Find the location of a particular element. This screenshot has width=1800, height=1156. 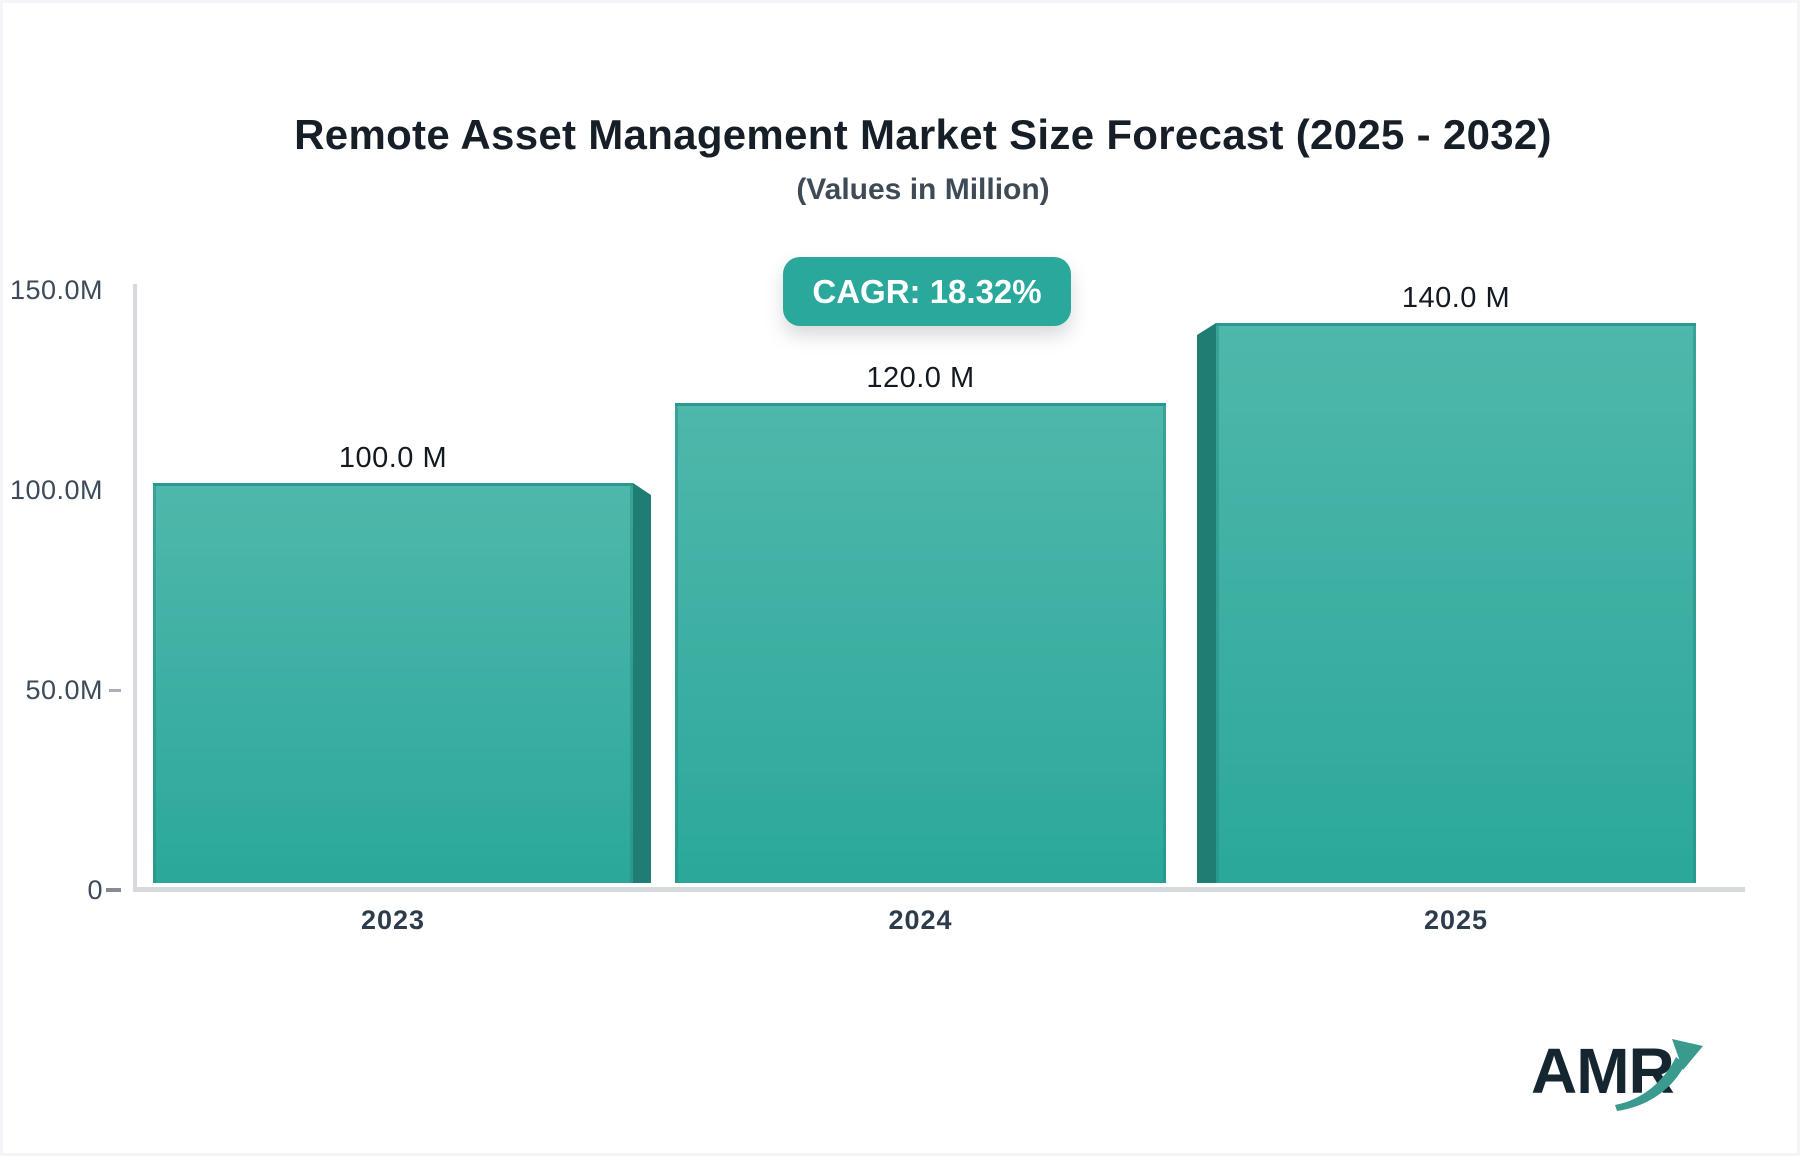

bar-2025 is located at coordinates (1456, 603).